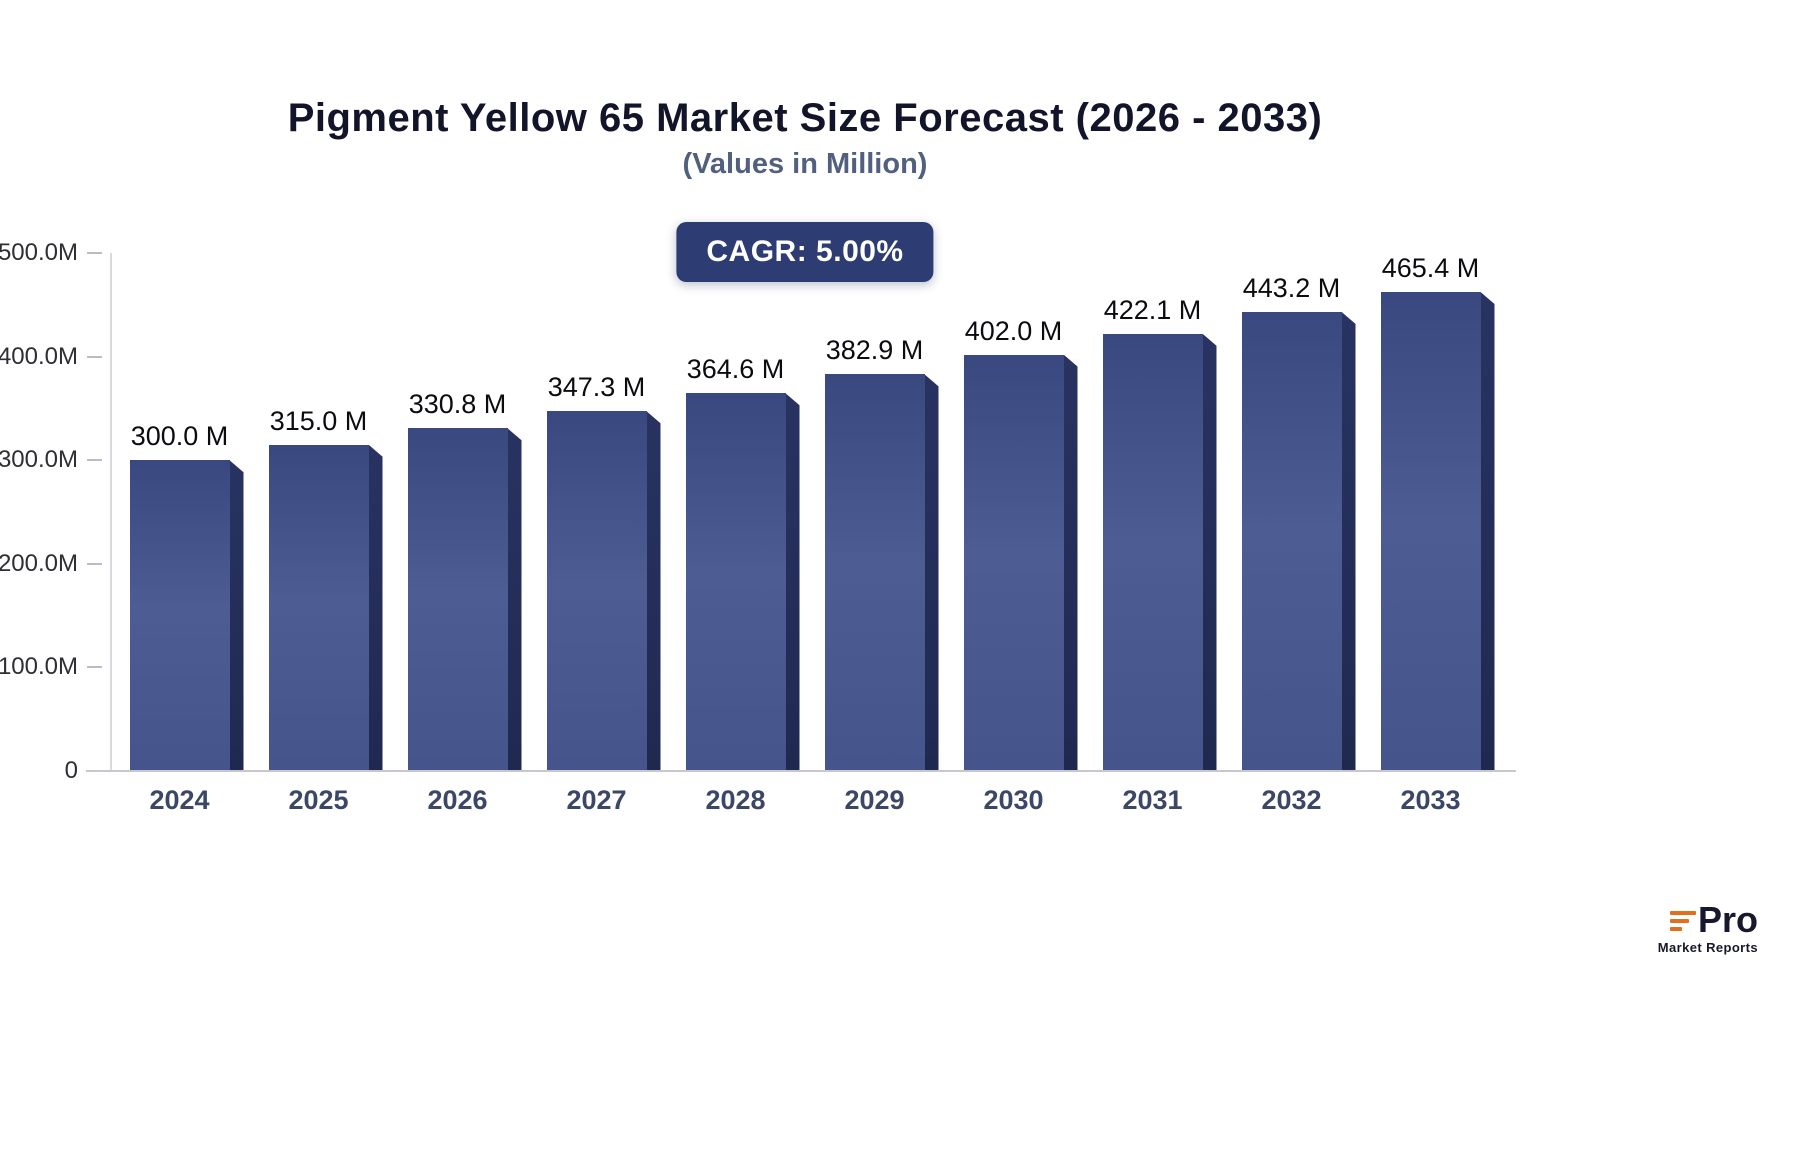 This screenshot has width=1800, height=1156. I want to click on bar-slot: 422.1 M, so click(1152, 512).